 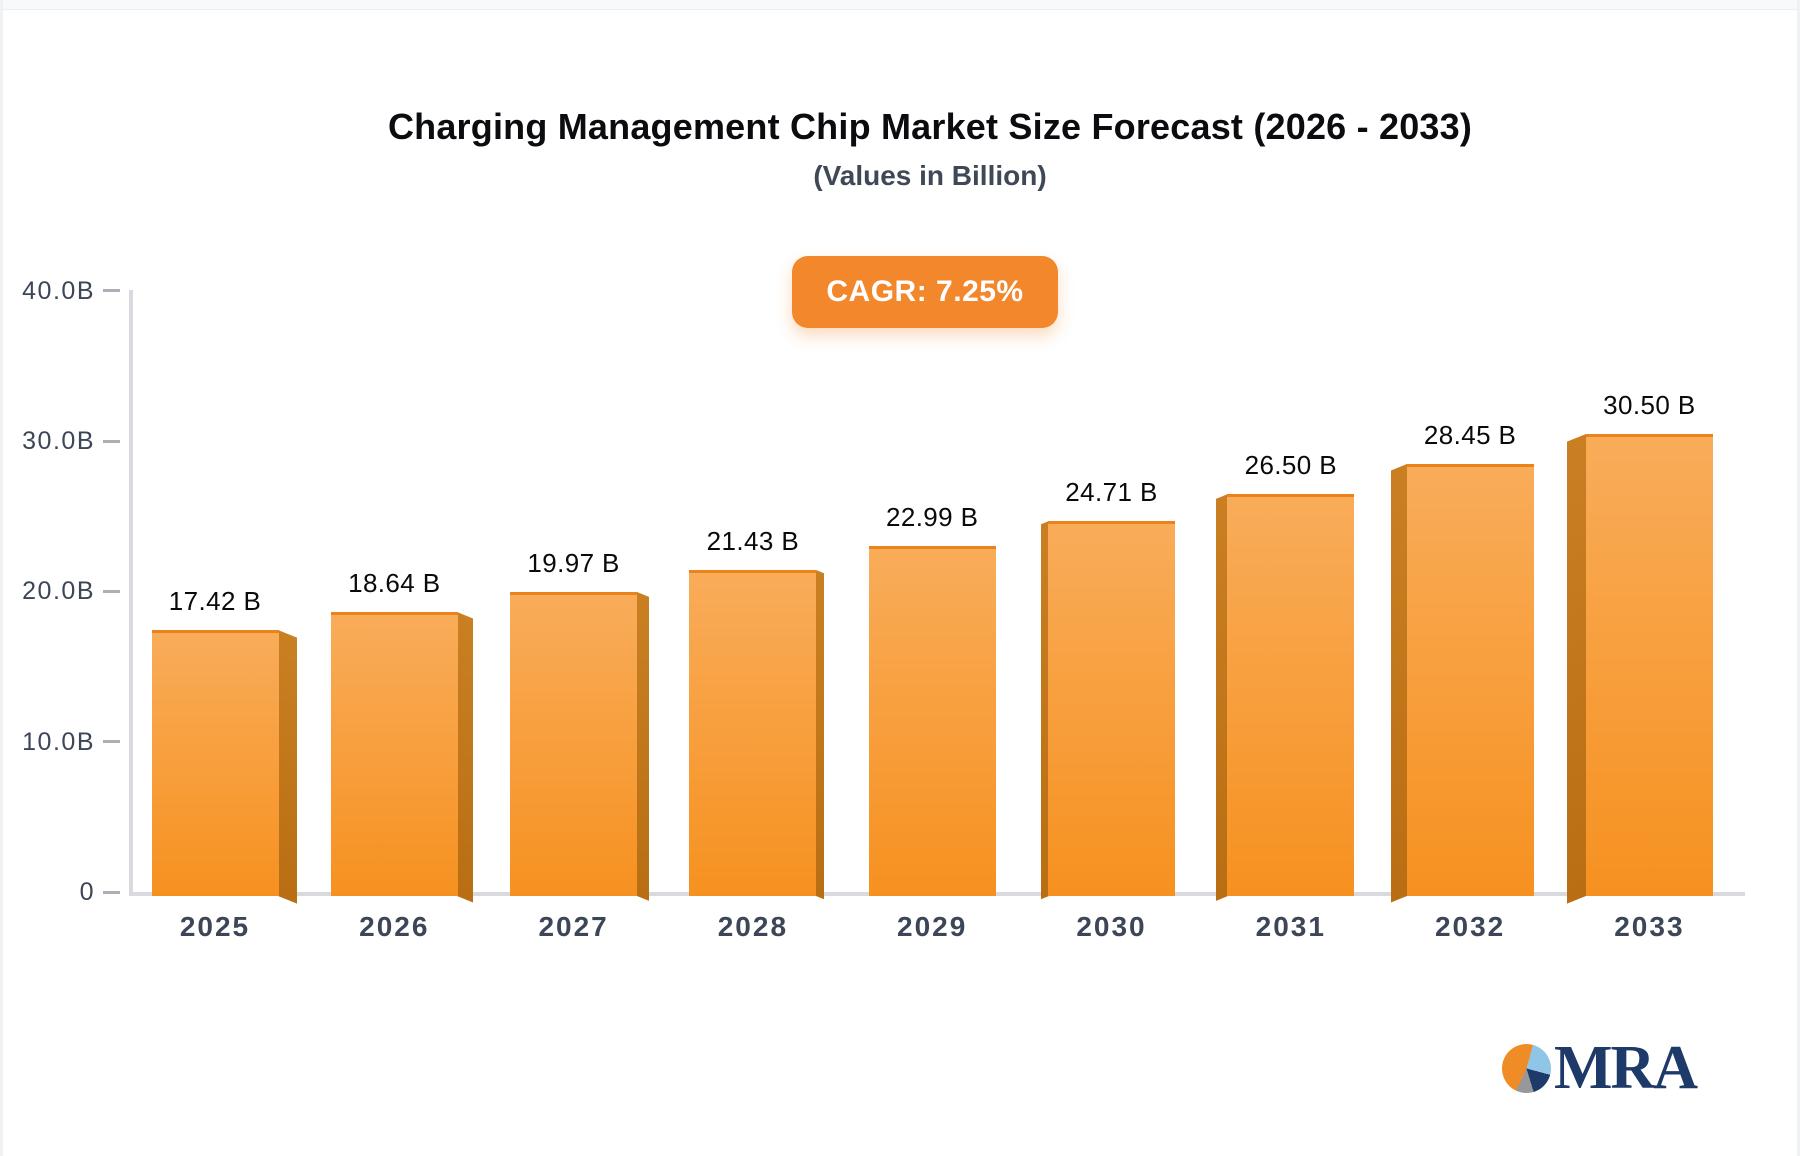 I want to click on cagr-badge: CAGR: 7.25%, so click(x=925, y=292).